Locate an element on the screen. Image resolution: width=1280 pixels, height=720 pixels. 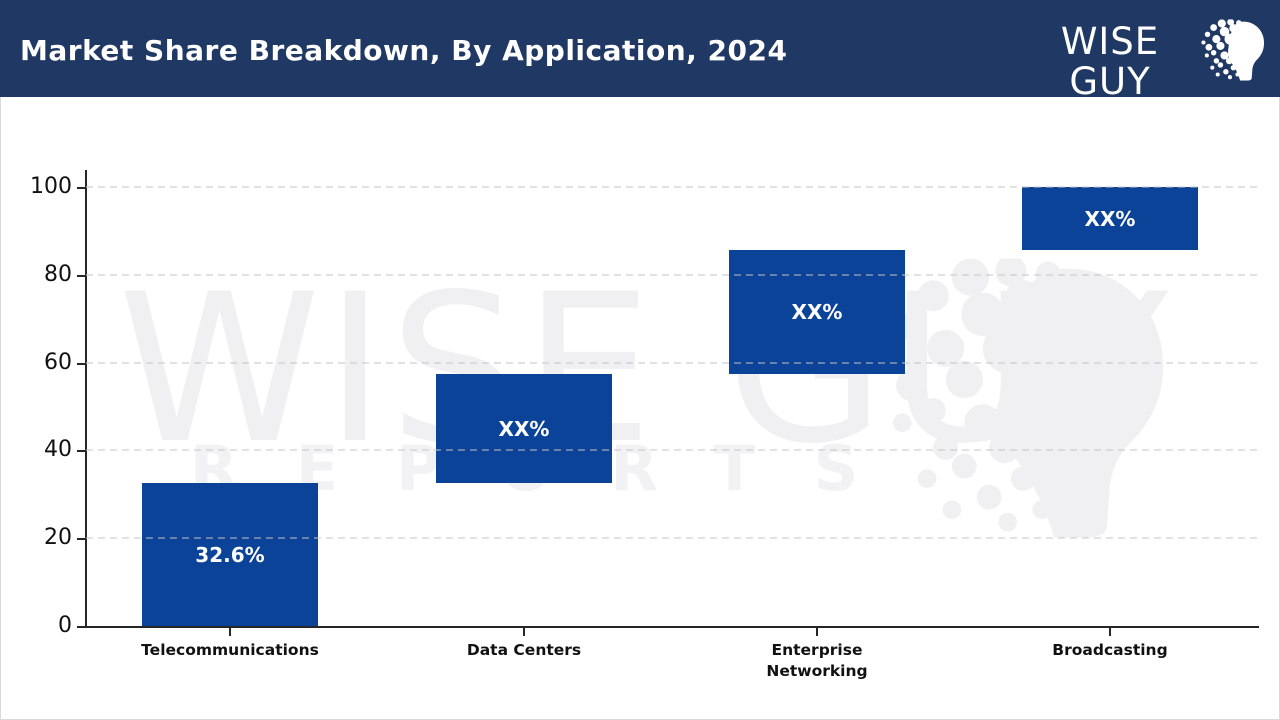
logo-text: WISE GUY REPORTS is located at coordinates (1110, 70).